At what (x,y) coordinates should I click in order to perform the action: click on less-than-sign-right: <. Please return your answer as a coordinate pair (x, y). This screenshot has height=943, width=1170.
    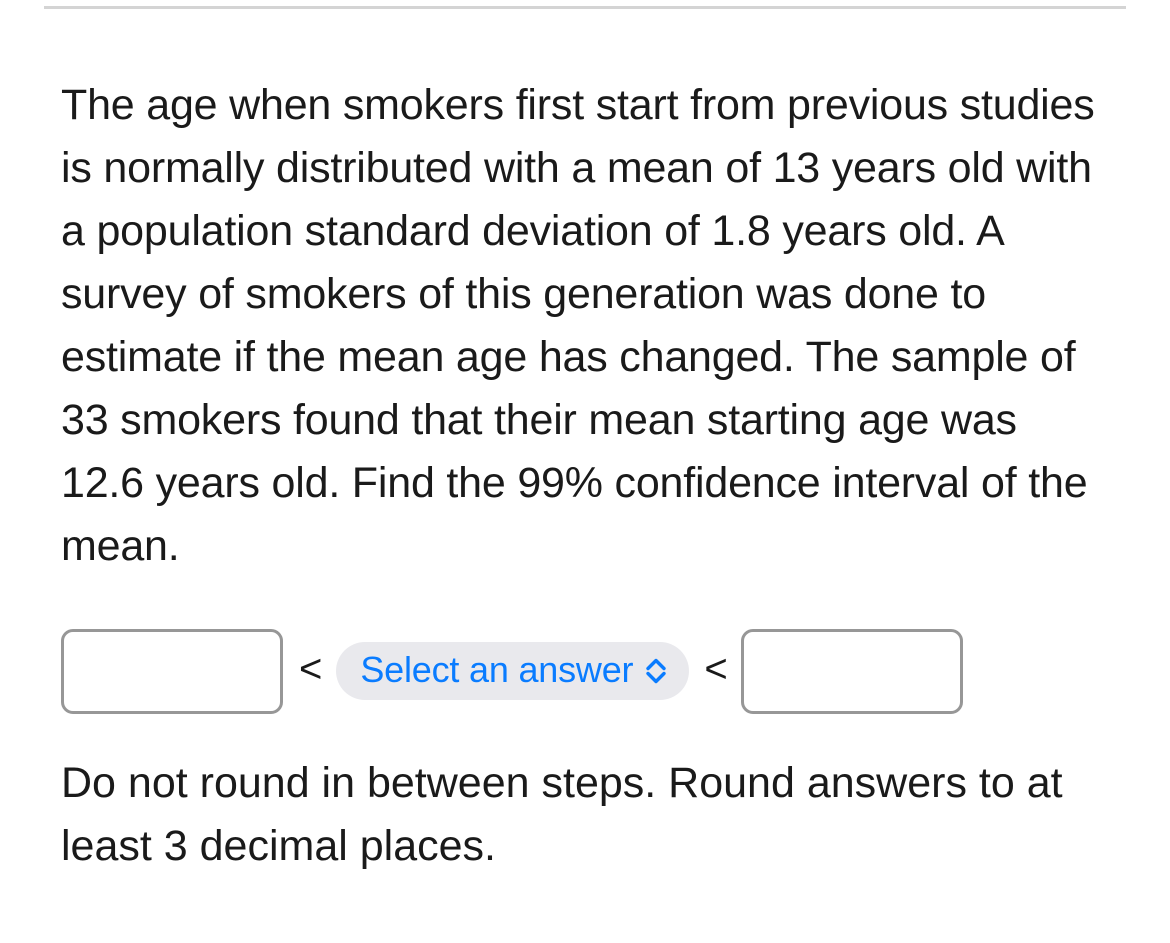
    Looking at the image, I should click on (716, 669).